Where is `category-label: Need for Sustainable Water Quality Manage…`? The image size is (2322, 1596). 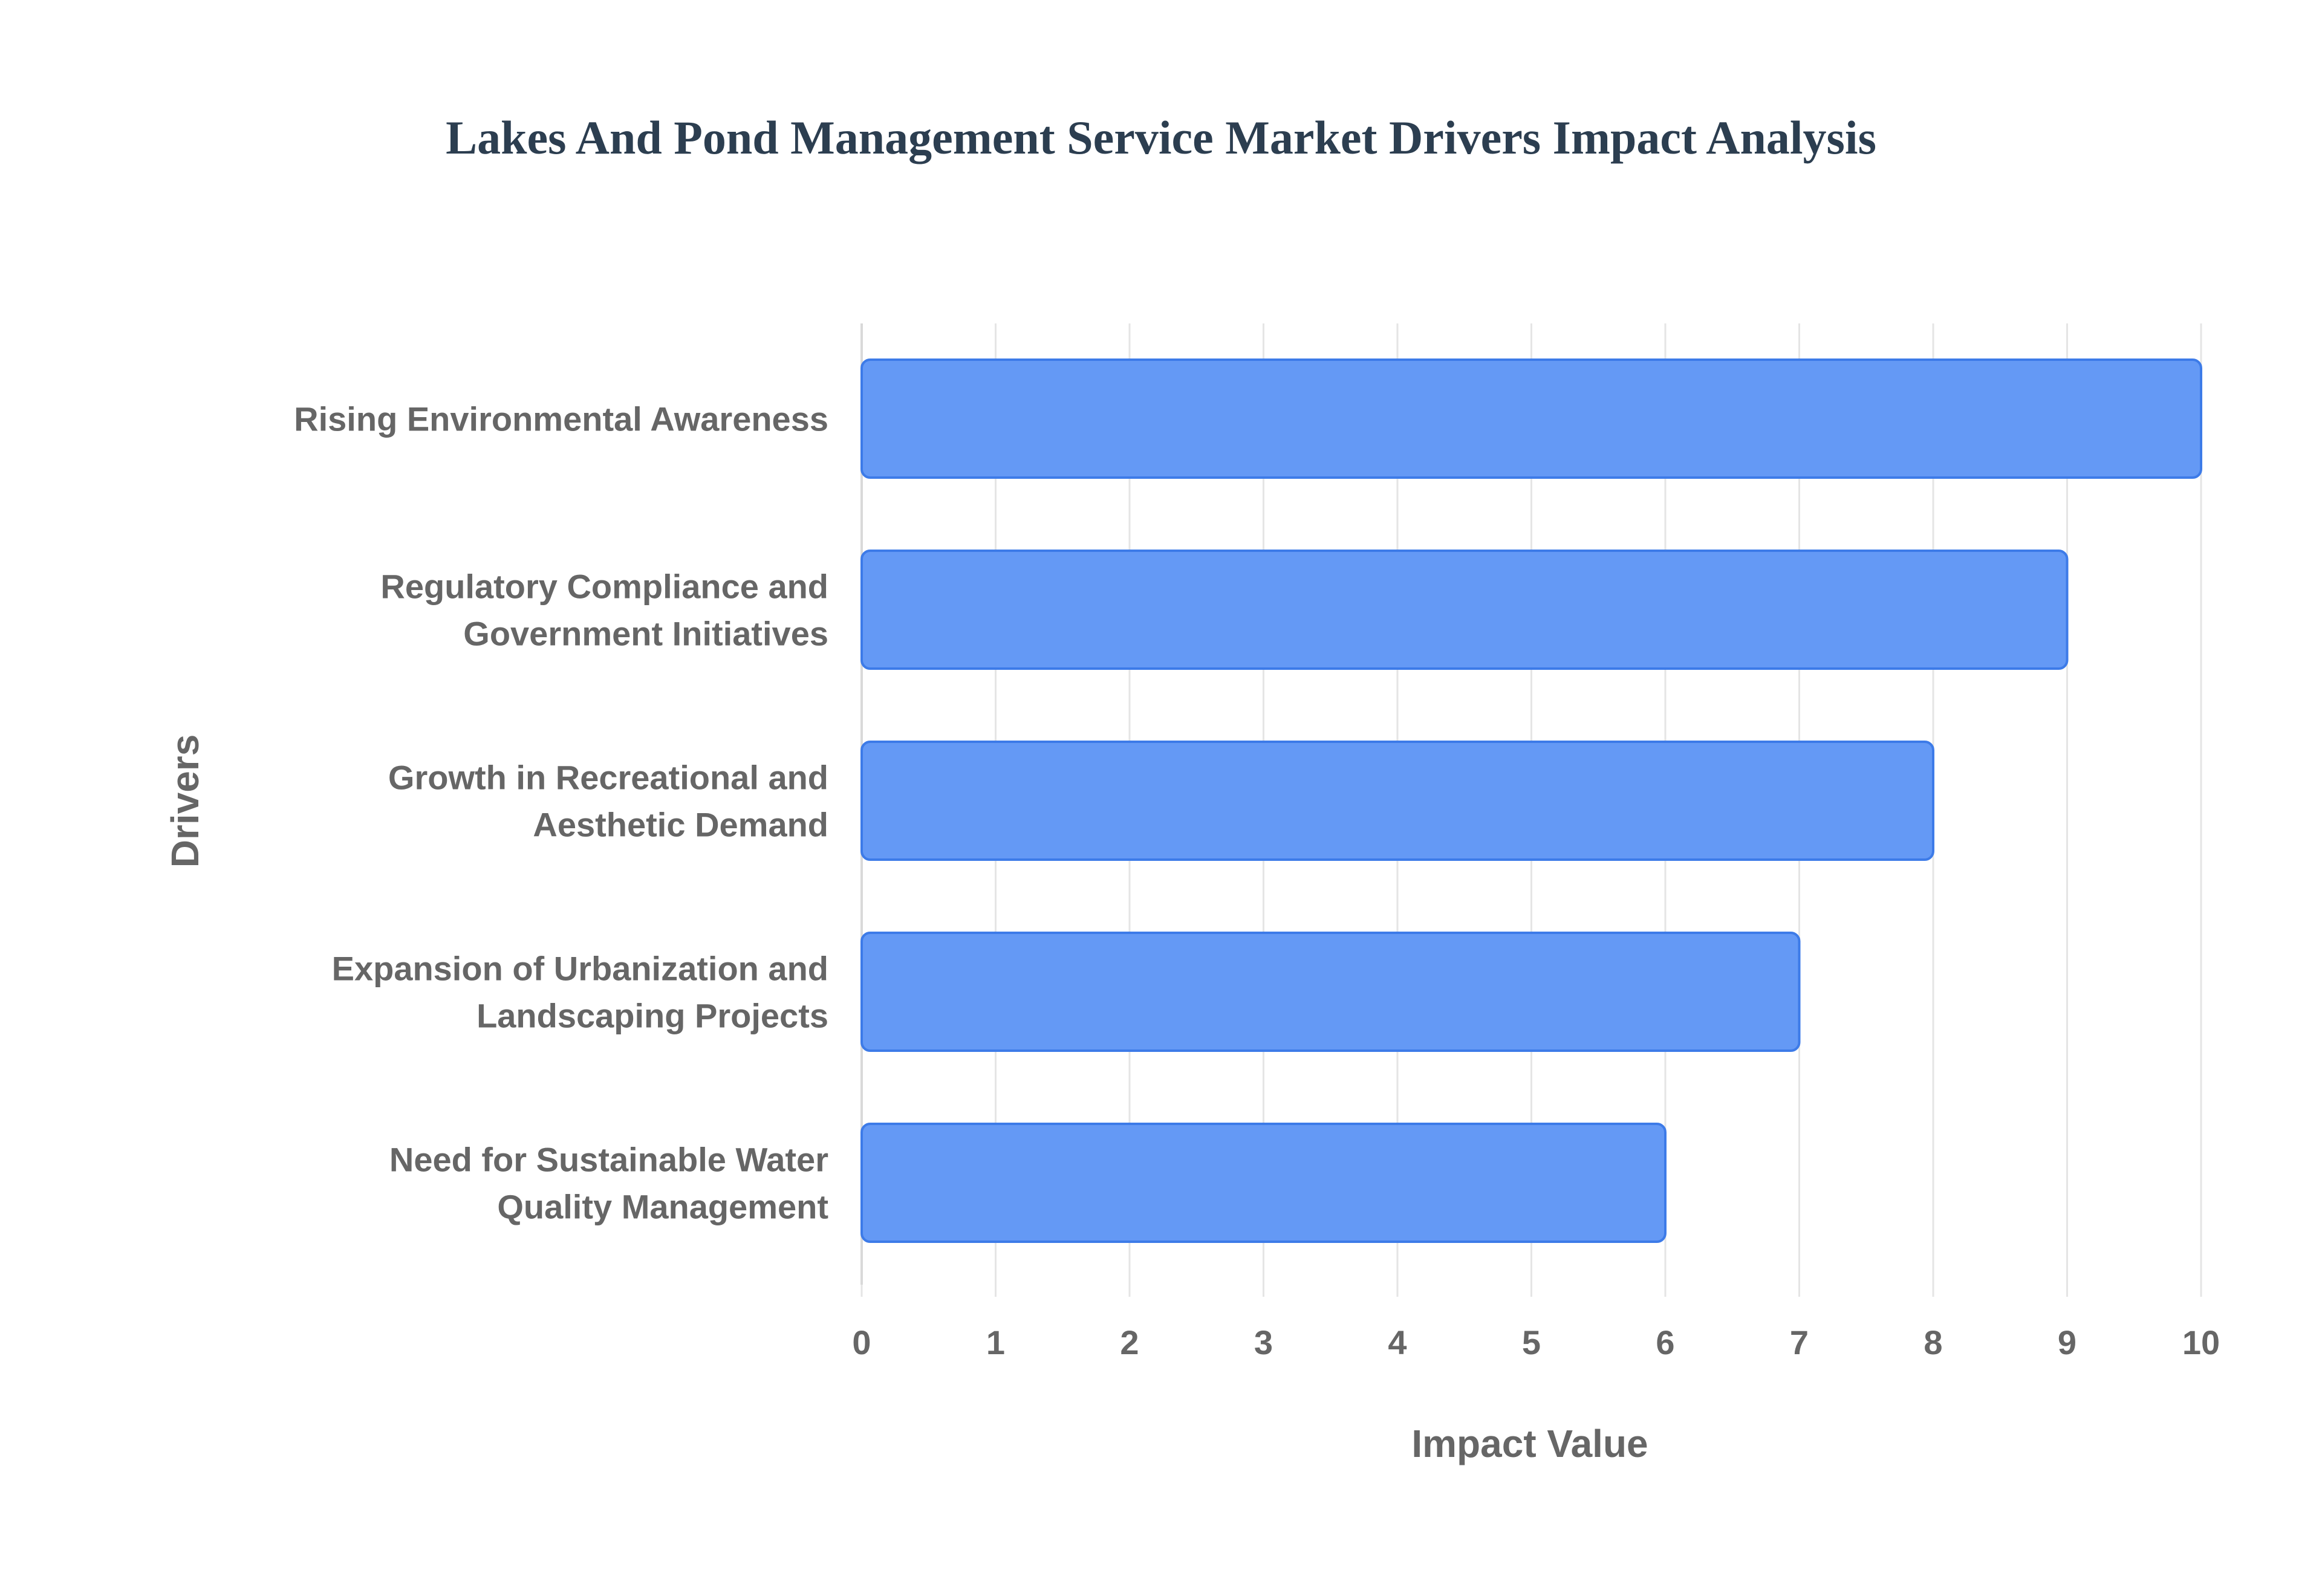 category-label: Need for Sustainable Water Quality Manage… is located at coordinates (608, 1183).